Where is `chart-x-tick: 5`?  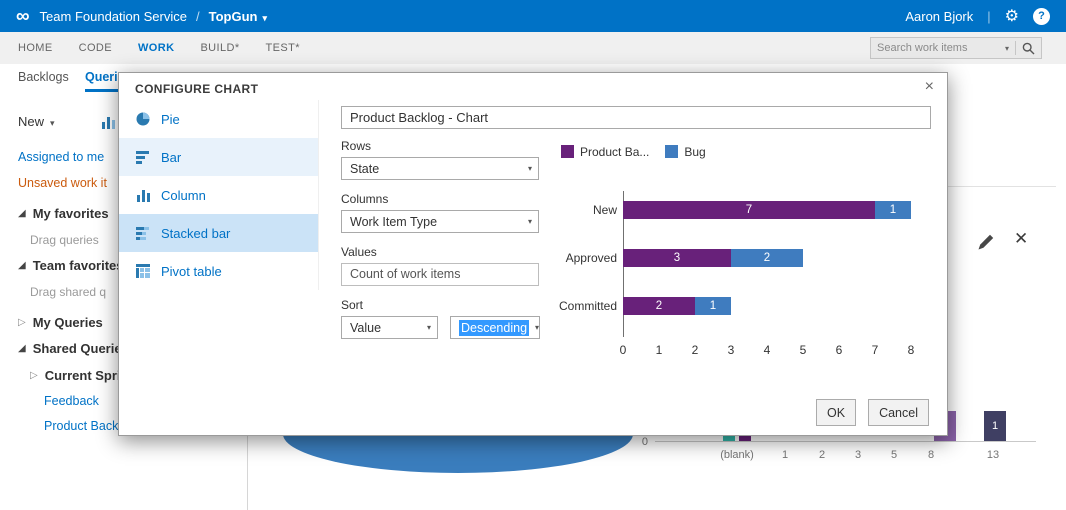
chart-x-tick: 5 is located at coordinates (803, 350).